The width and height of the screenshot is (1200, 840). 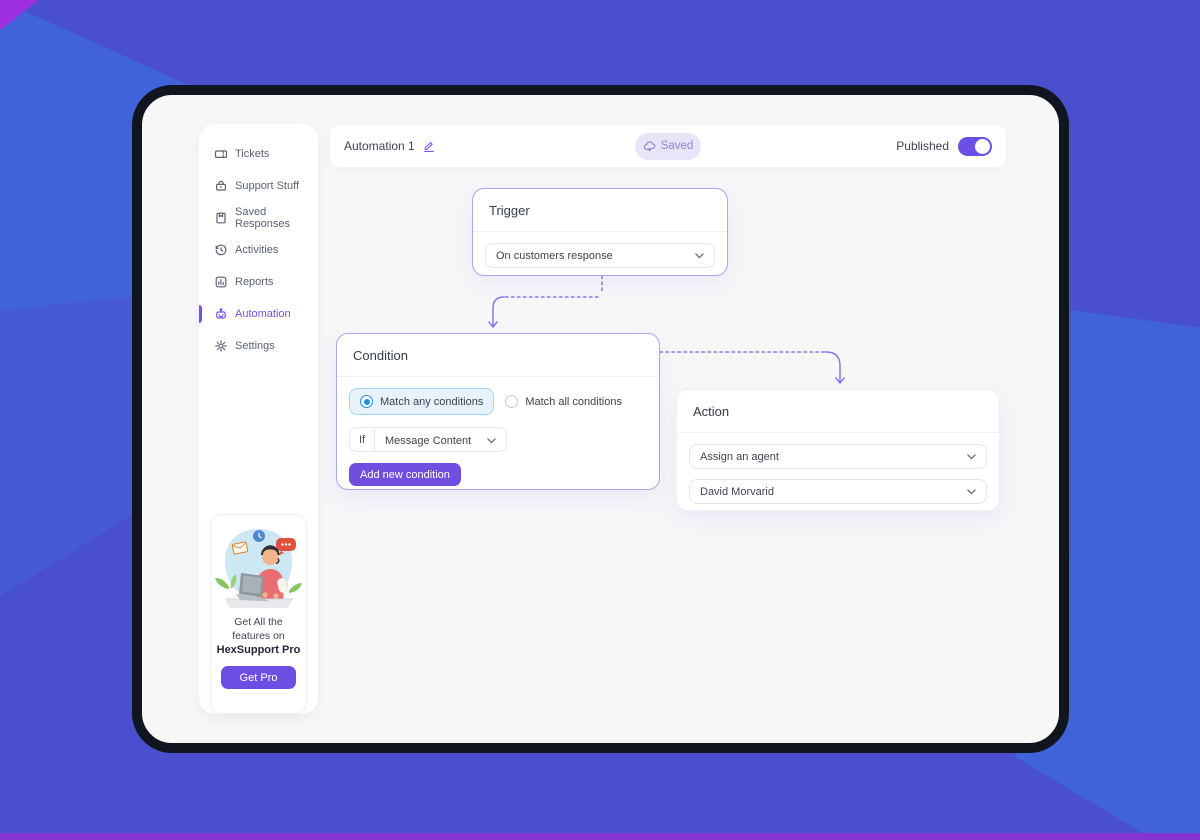 What do you see at coordinates (554, 255) in the screenshot?
I see `trigger-event-value: On customers response` at bounding box center [554, 255].